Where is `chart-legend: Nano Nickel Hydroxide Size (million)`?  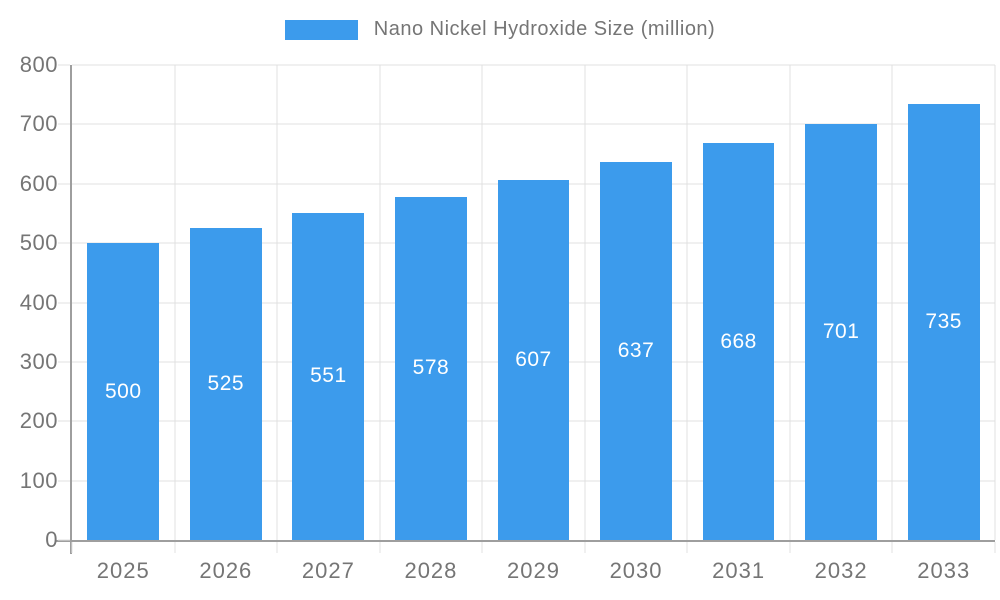 chart-legend: Nano Nickel Hydroxide Size (million) is located at coordinates (500, 29).